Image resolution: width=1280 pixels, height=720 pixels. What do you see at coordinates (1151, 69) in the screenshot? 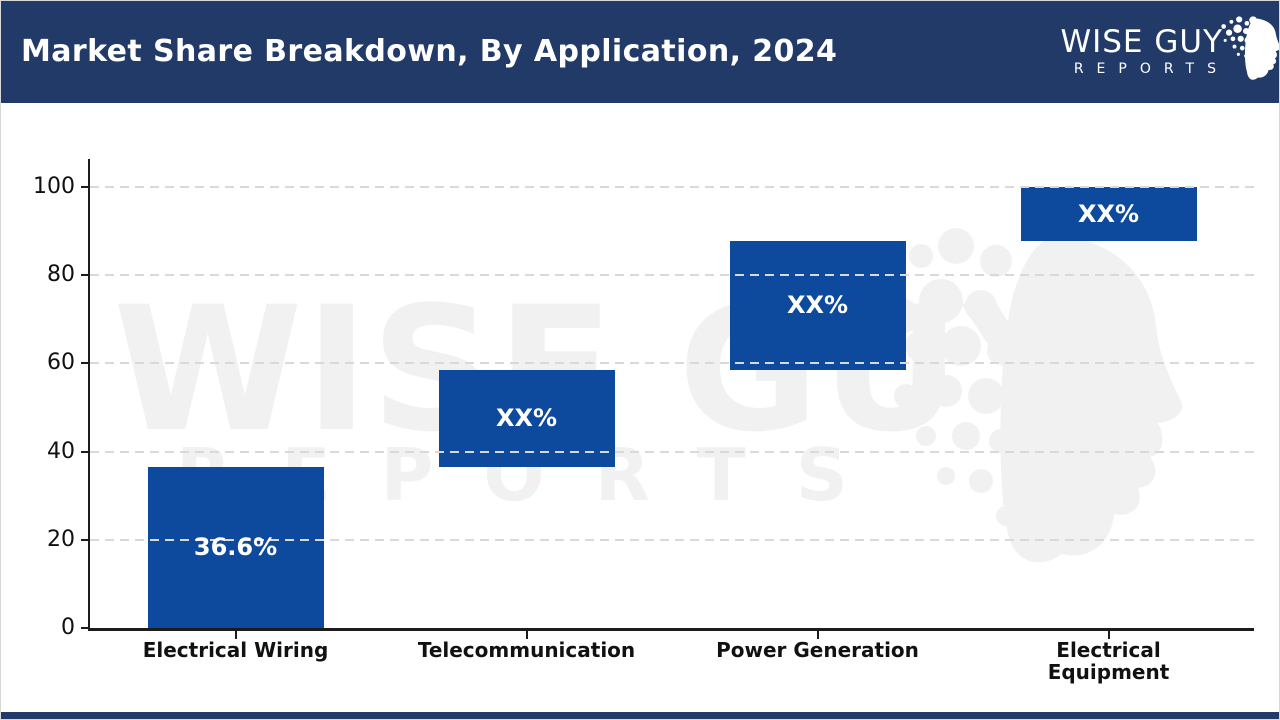
I see `logo-subtext: REPORTS` at bounding box center [1151, 69].